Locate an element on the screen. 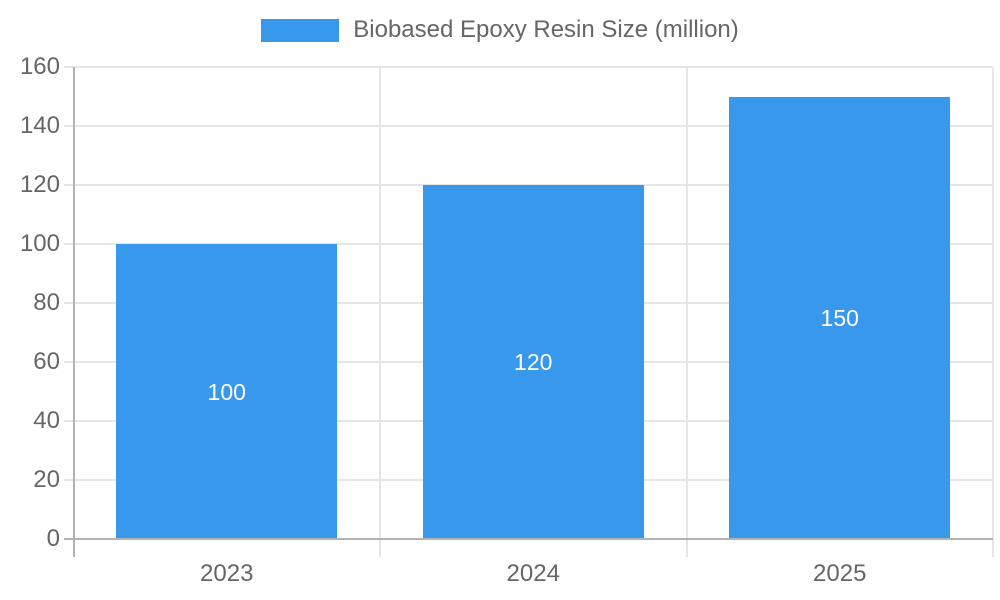  legend: Biobased Epoxy Resin Size (million) is located at coordinates (500, 30).